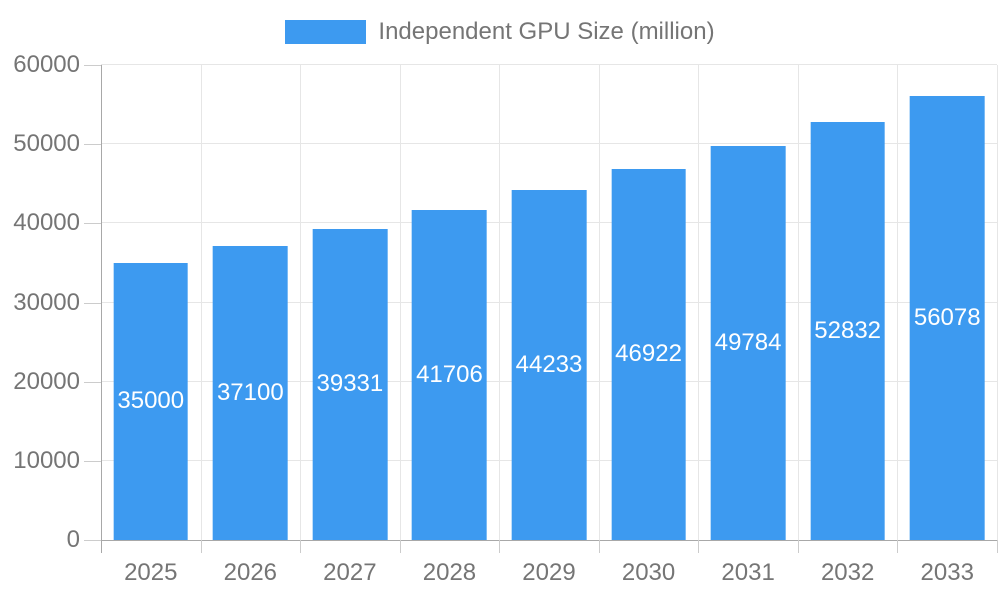 This screenshot has height=600, width=1000. I want to click on bar-value-label: 46922, so click(648, 354).